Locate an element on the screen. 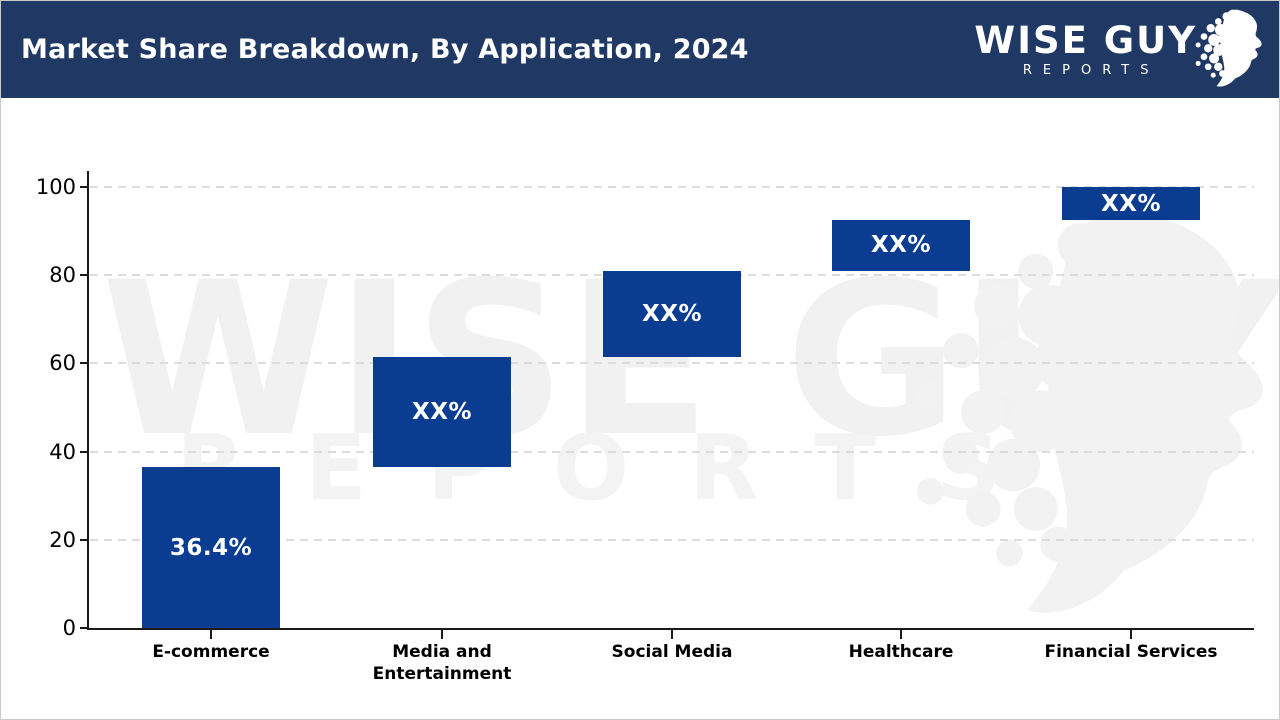 The image size is (1280, 720). bar-social-media: XX% is located at coordinates (672, 314).